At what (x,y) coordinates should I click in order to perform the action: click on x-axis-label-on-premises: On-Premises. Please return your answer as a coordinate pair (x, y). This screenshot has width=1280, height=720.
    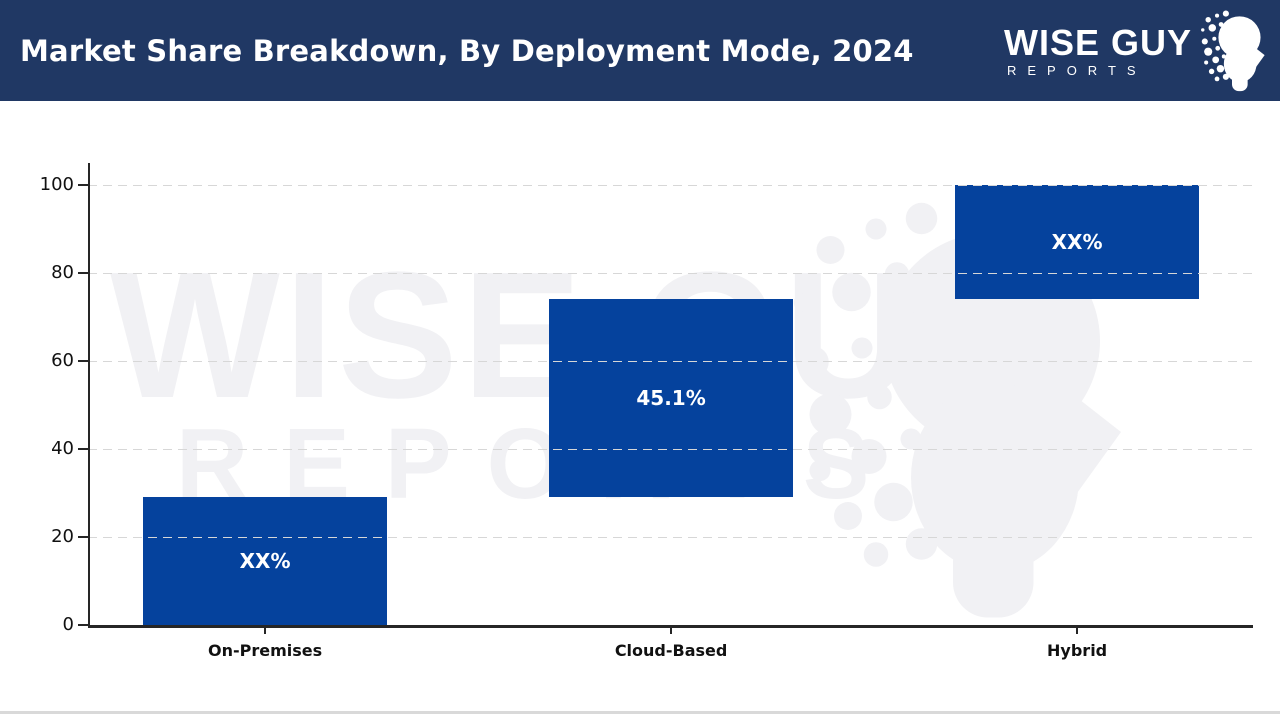
    Looking at the image, I should click on (265, 650).